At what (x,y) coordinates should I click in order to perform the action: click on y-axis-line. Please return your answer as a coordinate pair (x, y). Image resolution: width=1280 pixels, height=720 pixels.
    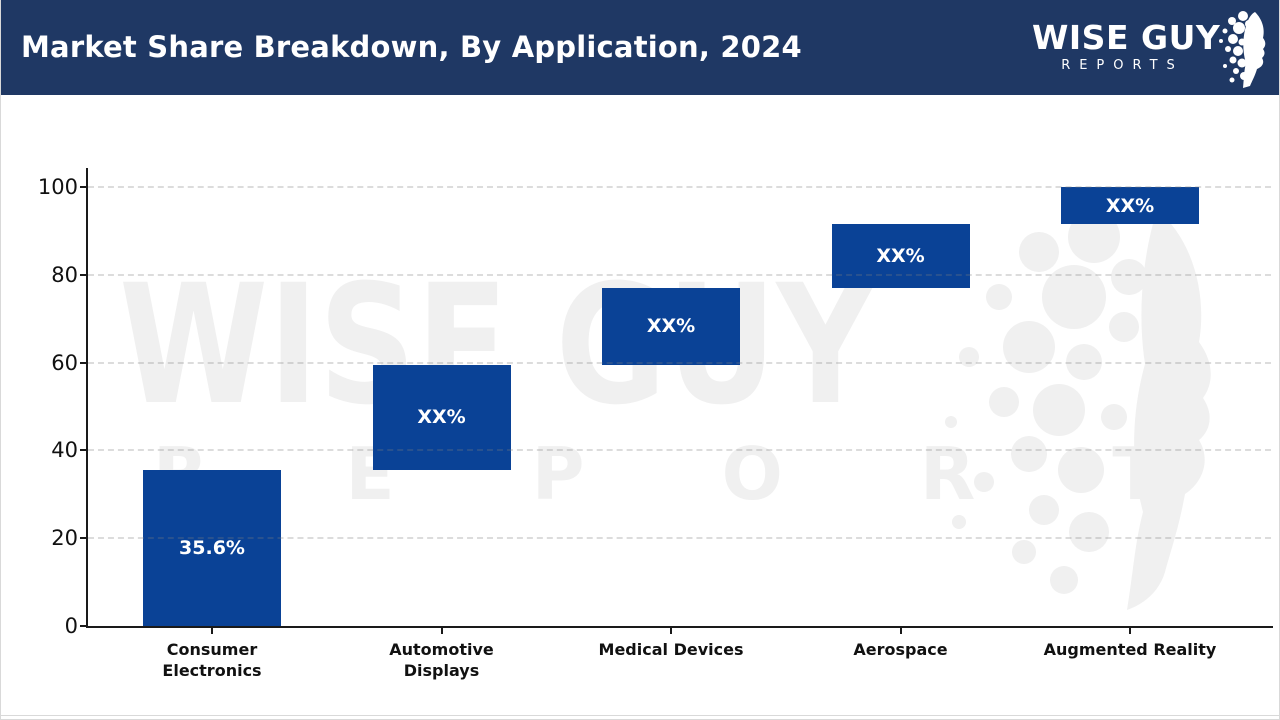
    Looking at the image, I should click on (87, 397).